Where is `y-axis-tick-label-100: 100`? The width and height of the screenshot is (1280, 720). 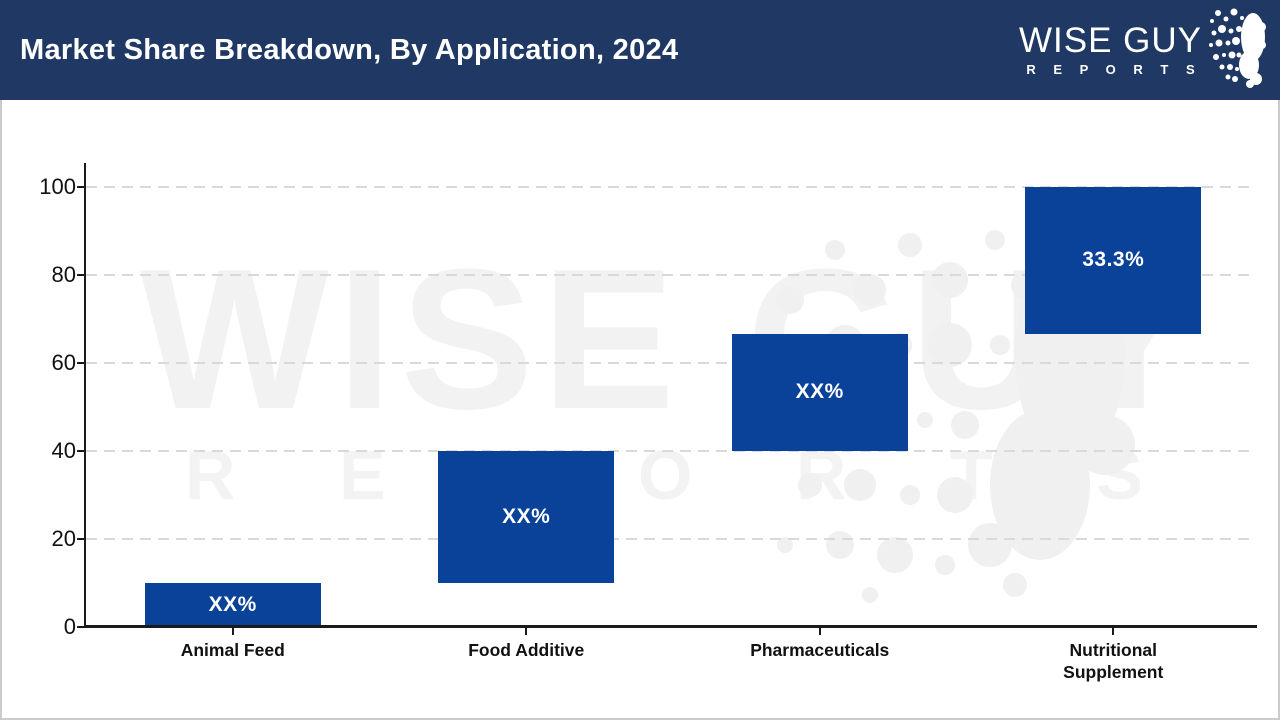
y-axis-tick-label-100: 100 is located at coordinates (57, 186).